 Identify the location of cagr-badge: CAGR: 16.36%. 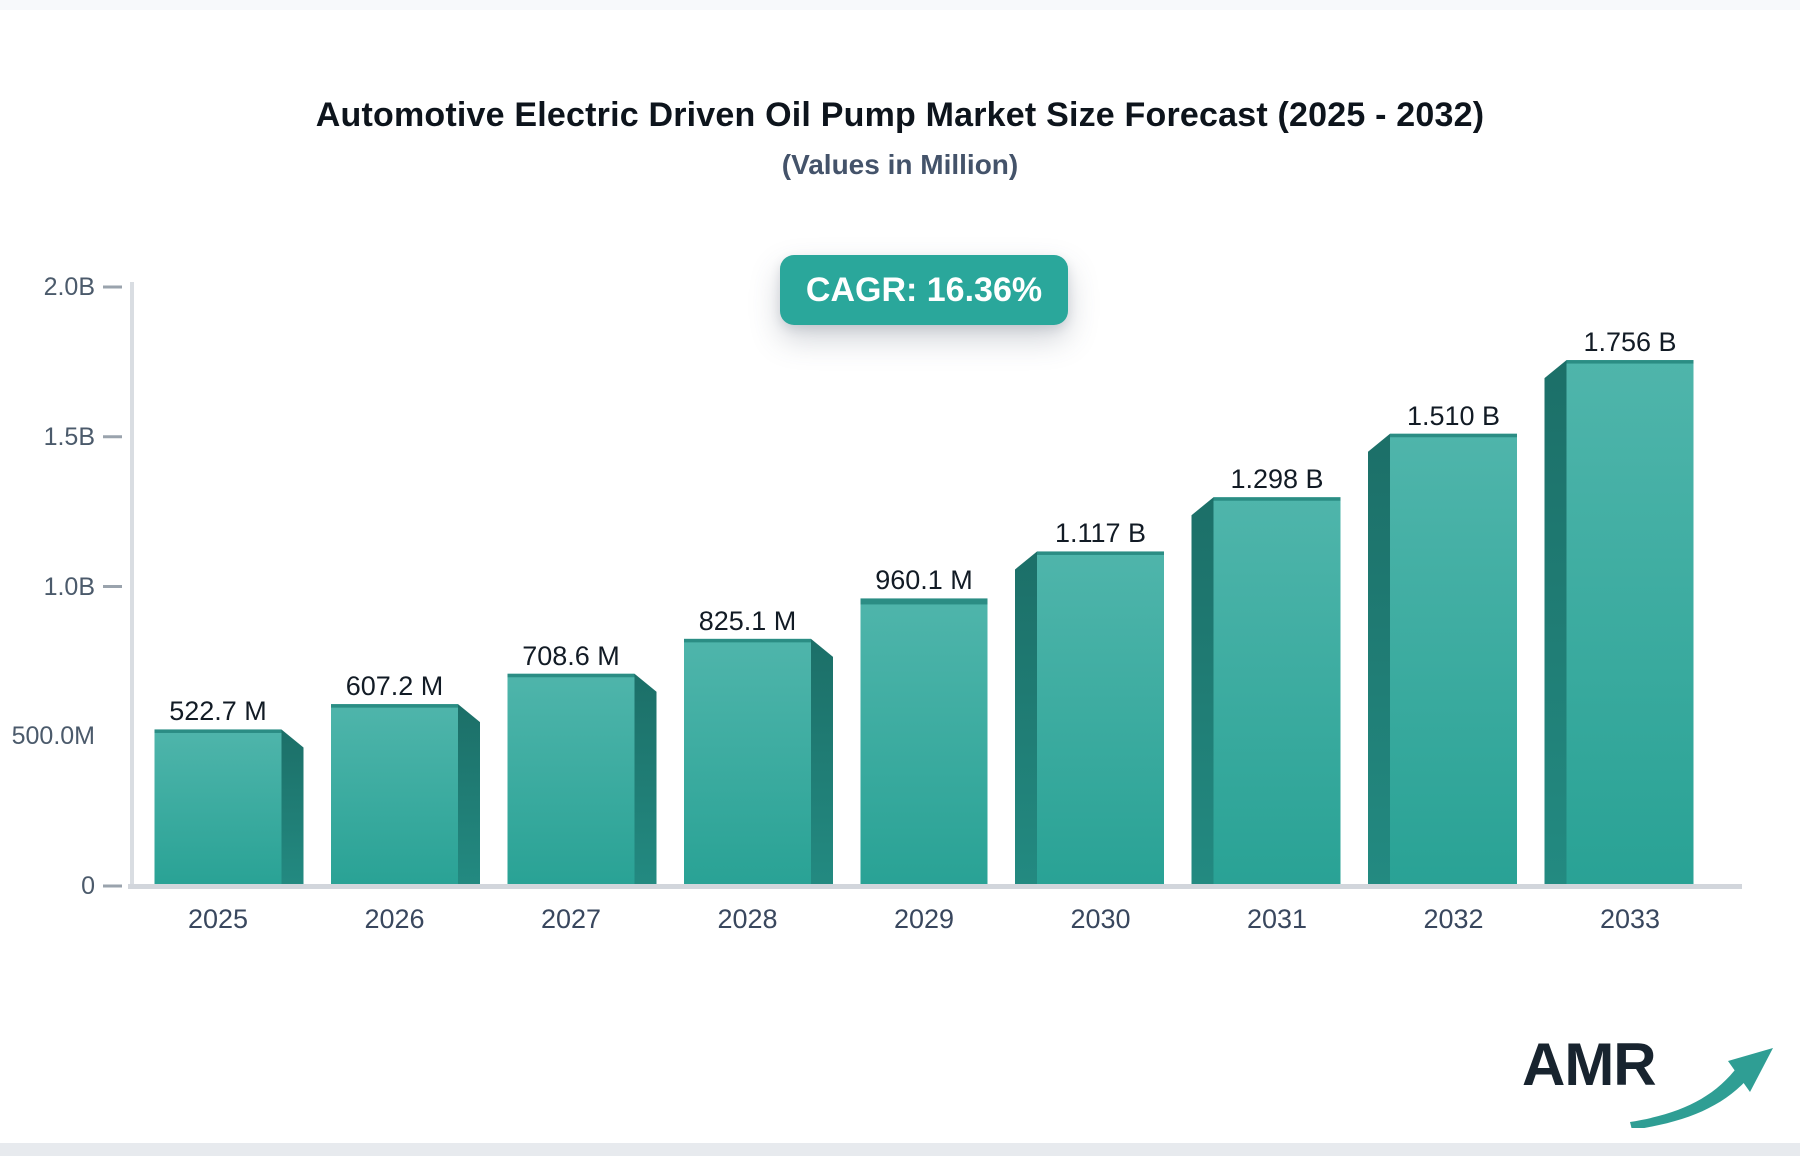
(924, 290).